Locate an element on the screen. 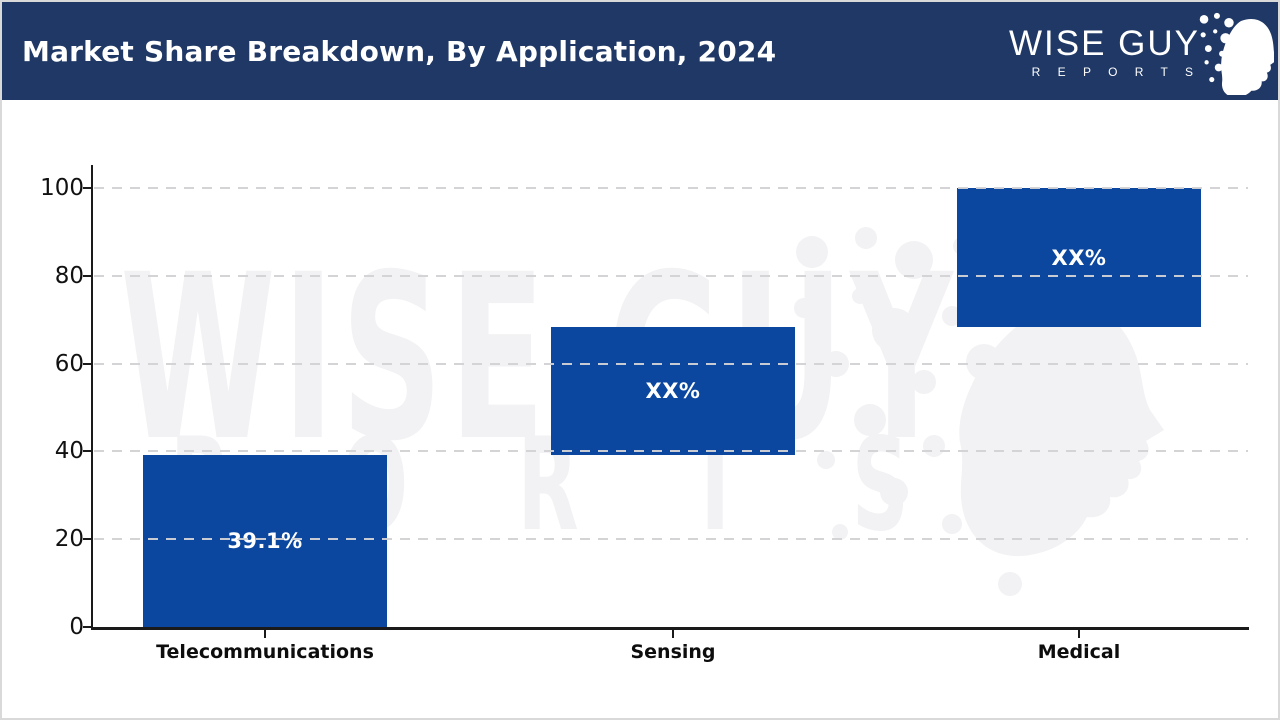 This screenshot has width=1280, height=720. y-tick-label: 80 is located at coordinates (69, 275).